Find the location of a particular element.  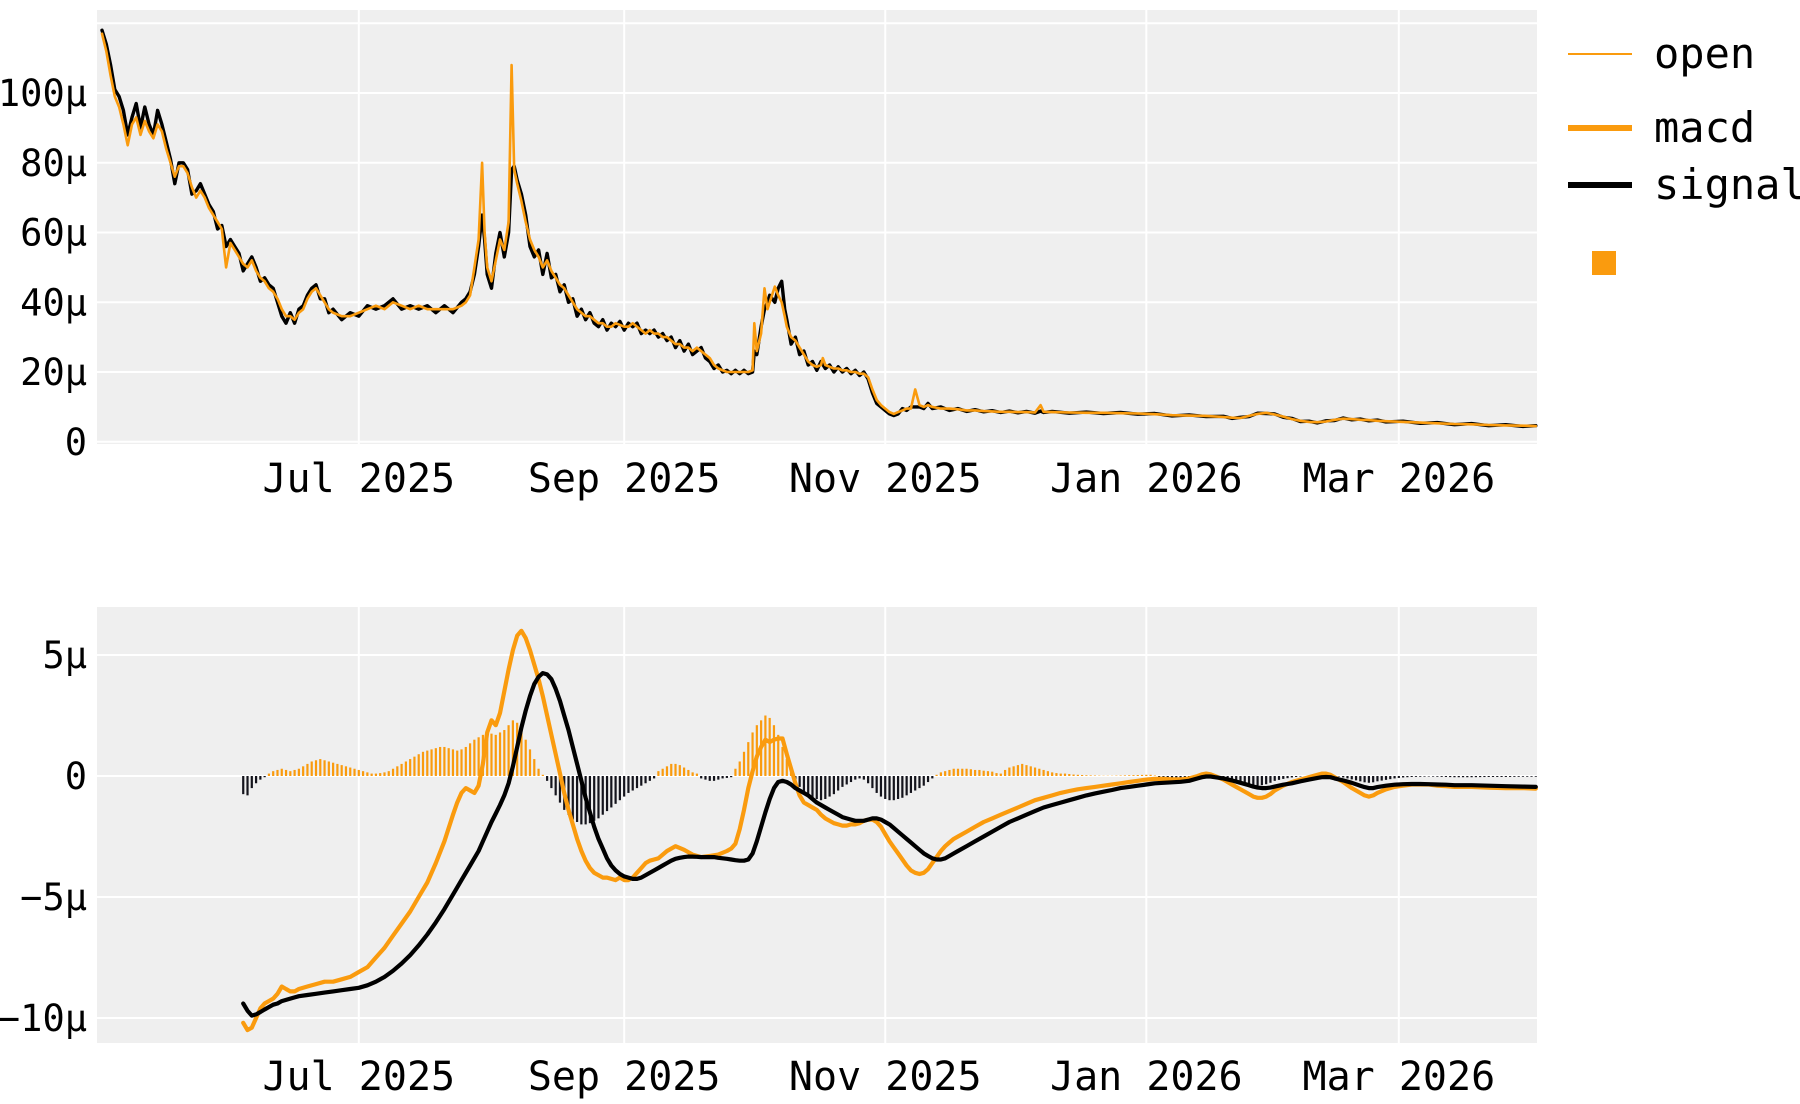

macd-line-swatch-icon is located at coordinates (1600, 128).